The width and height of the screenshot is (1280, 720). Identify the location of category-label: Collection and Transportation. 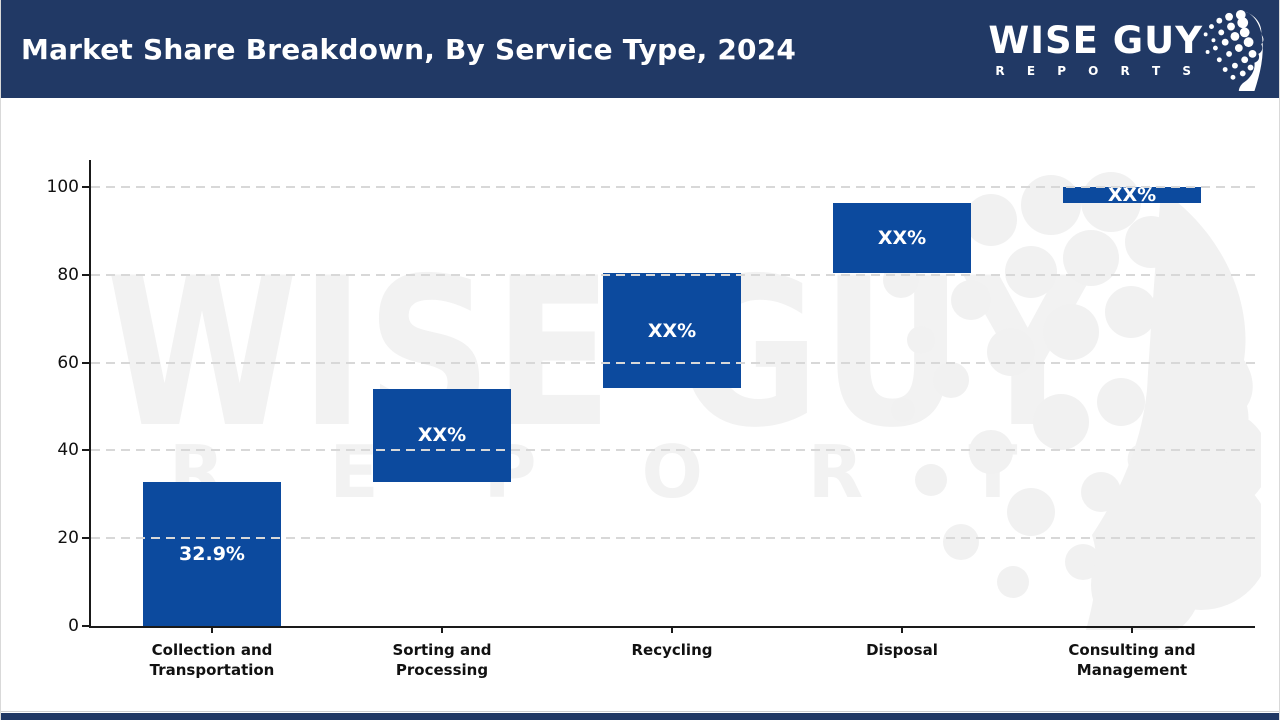
(212, 660).